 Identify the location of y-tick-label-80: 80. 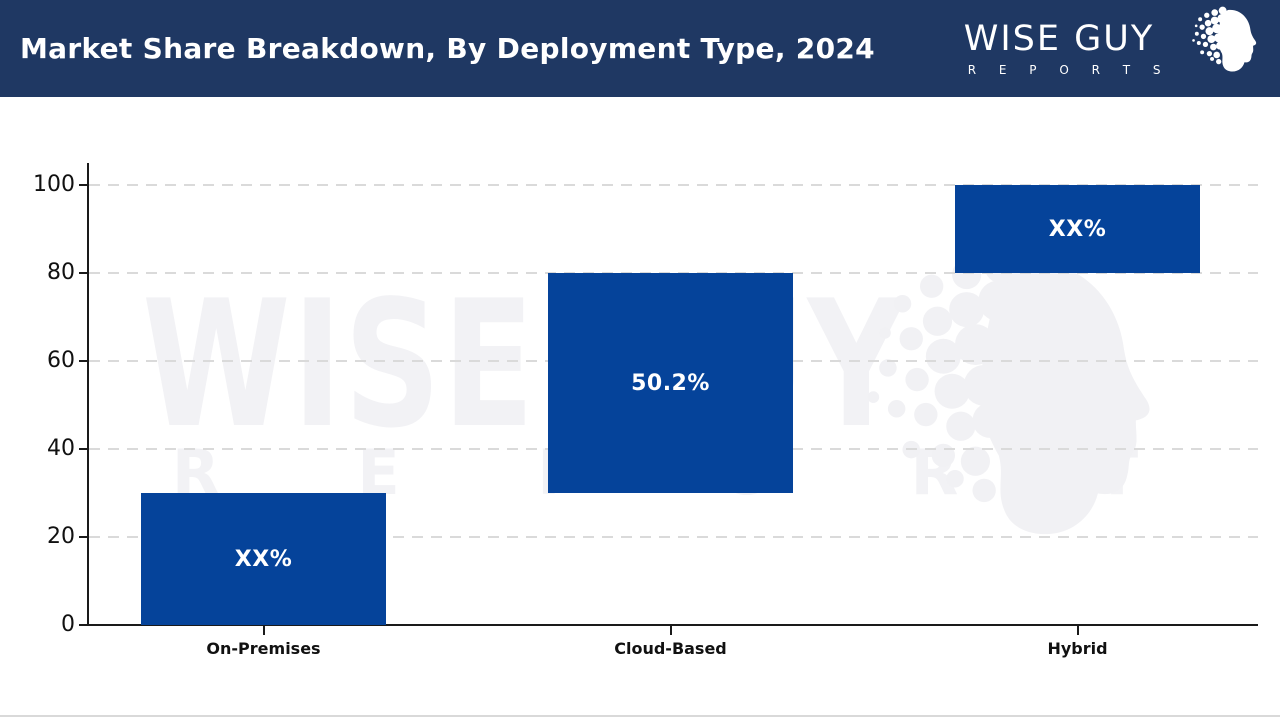
(61, 272).